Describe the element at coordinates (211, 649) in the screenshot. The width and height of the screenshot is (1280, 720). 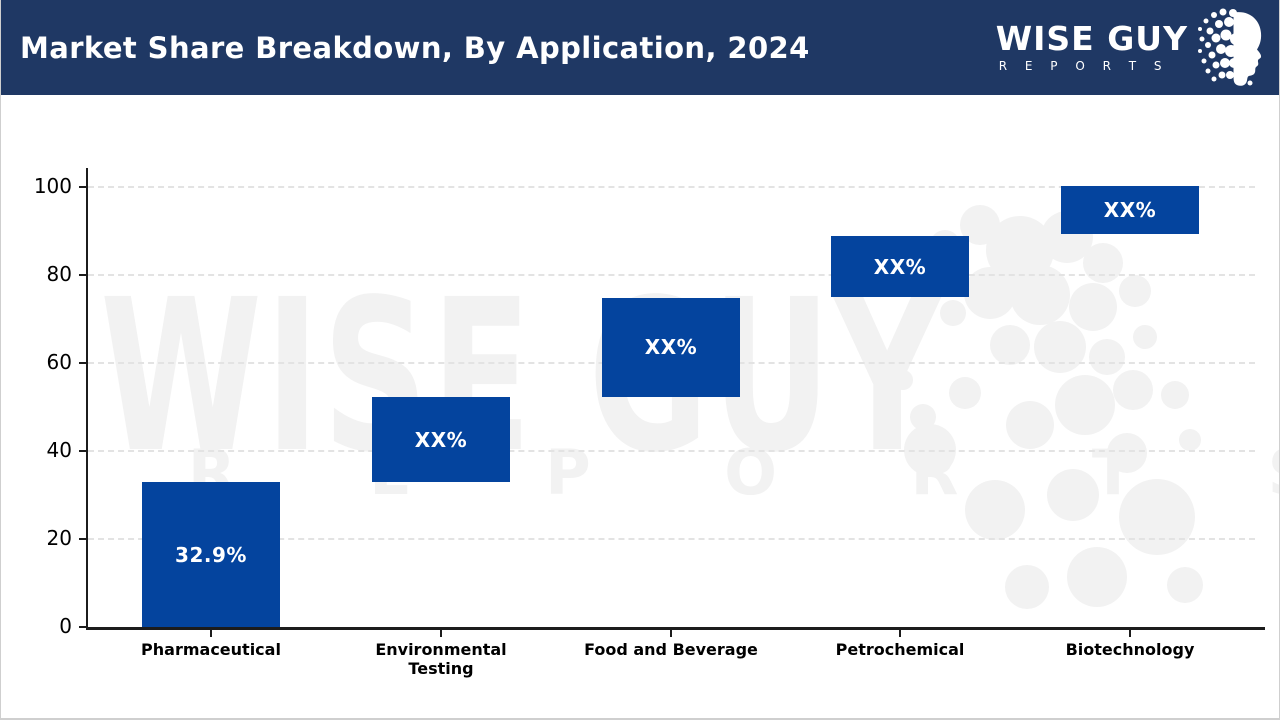
I see `x-tick-label: Pharmaceutical` at that location.